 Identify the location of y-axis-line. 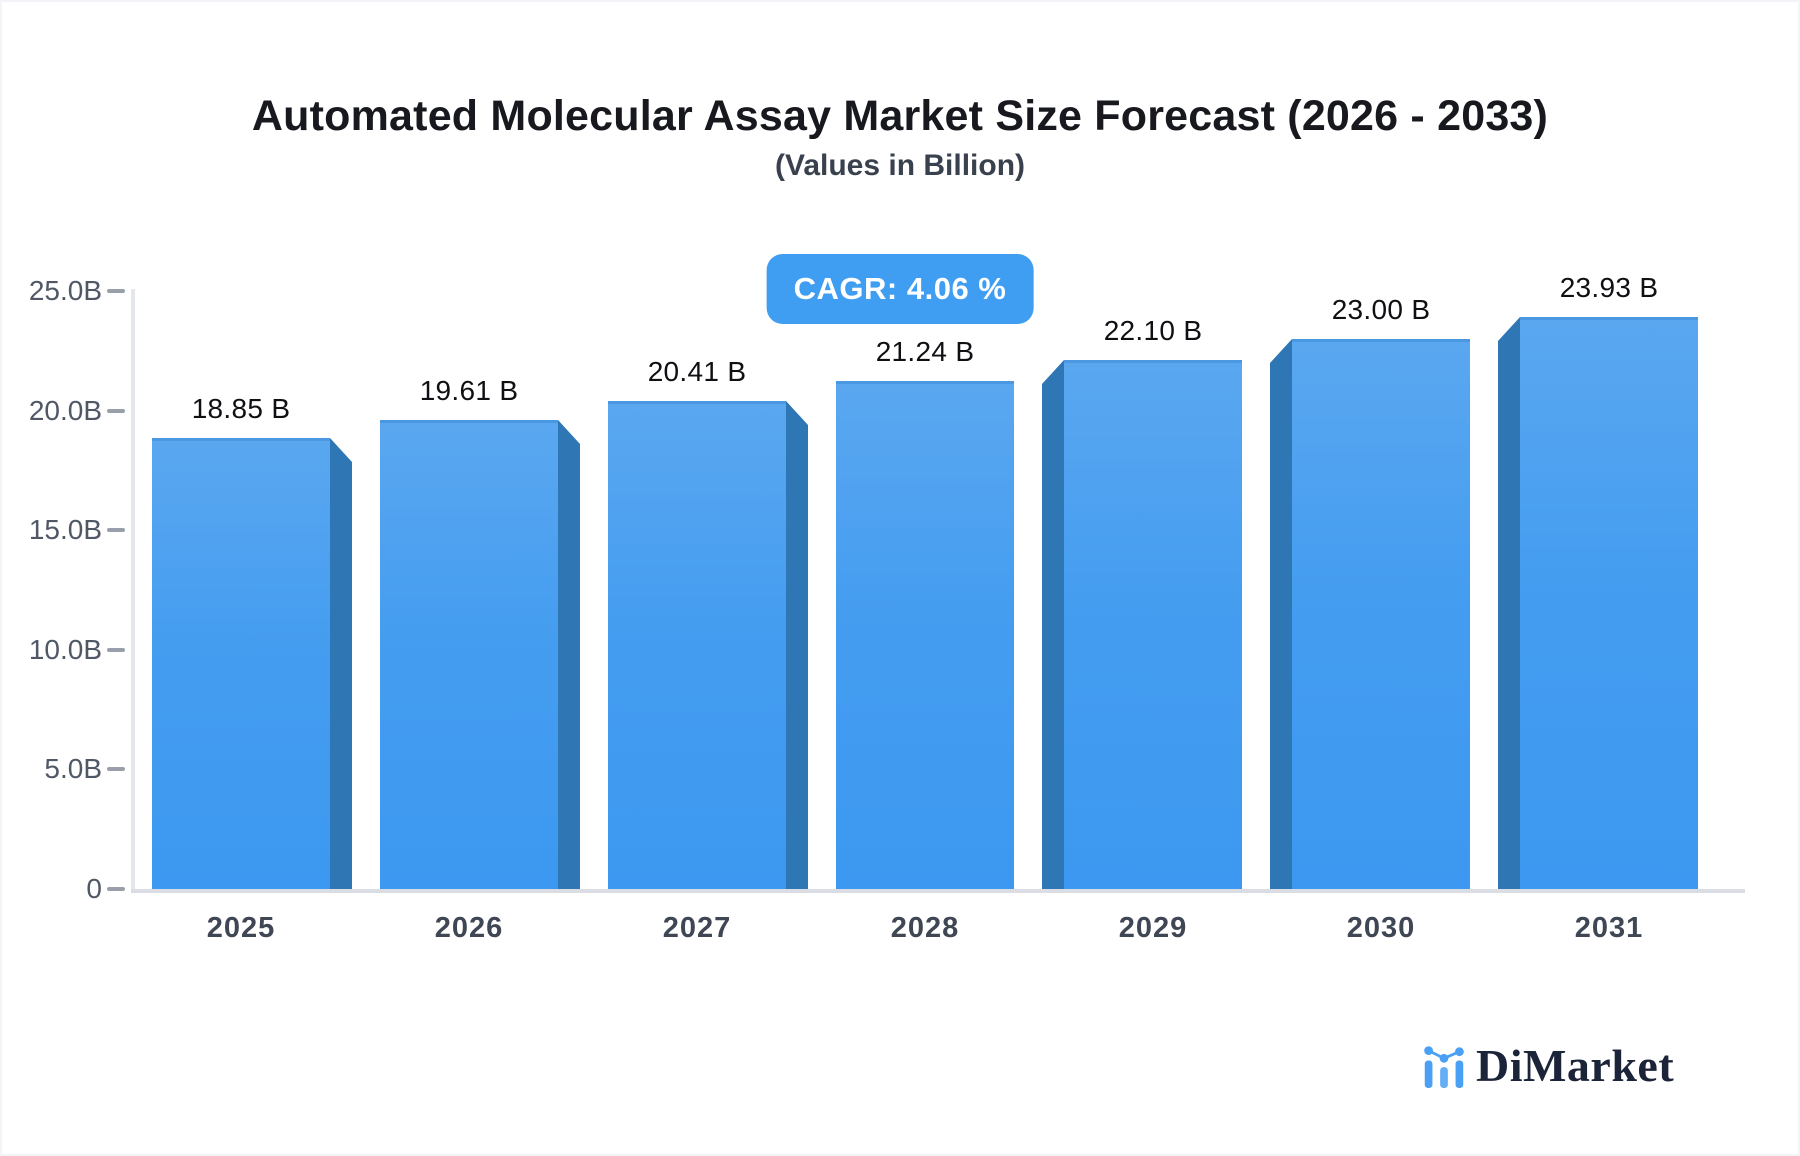
(133, 590).